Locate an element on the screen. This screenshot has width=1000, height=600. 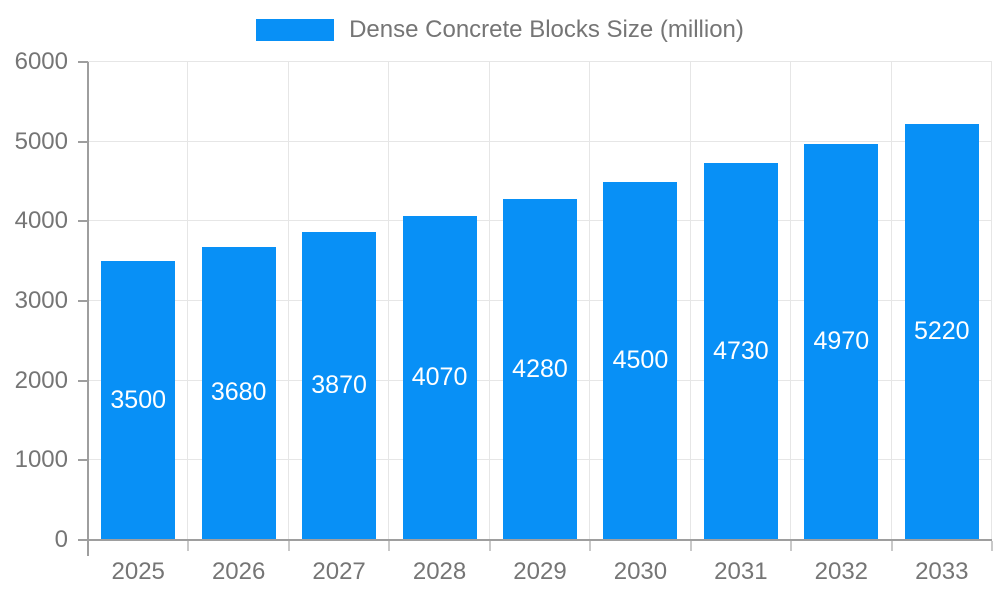
x-axis-tick-label: 2033 is located at coordinates (942, 571).